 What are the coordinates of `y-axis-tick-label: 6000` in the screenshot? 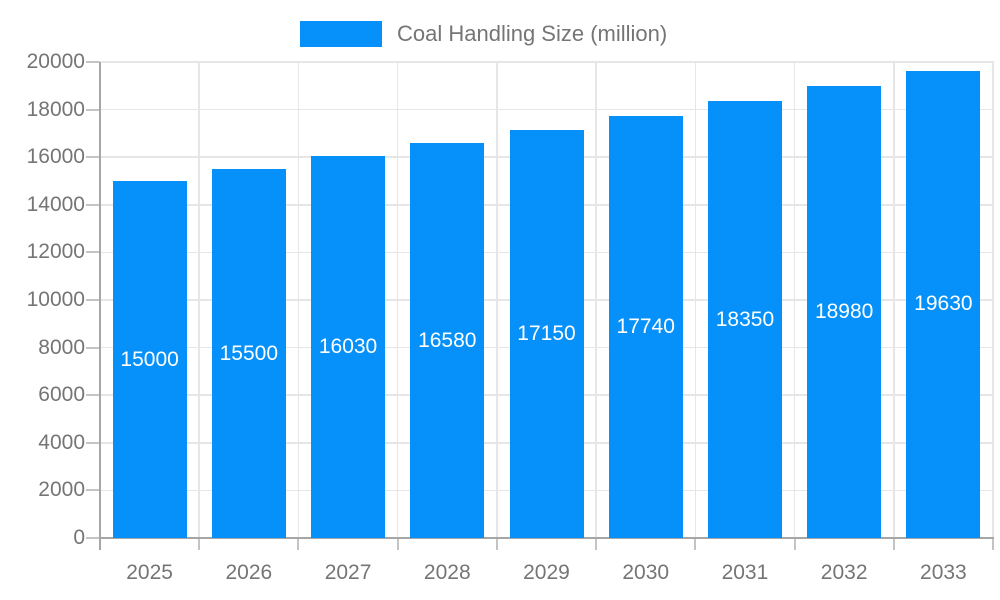 It's located at (61, 395).